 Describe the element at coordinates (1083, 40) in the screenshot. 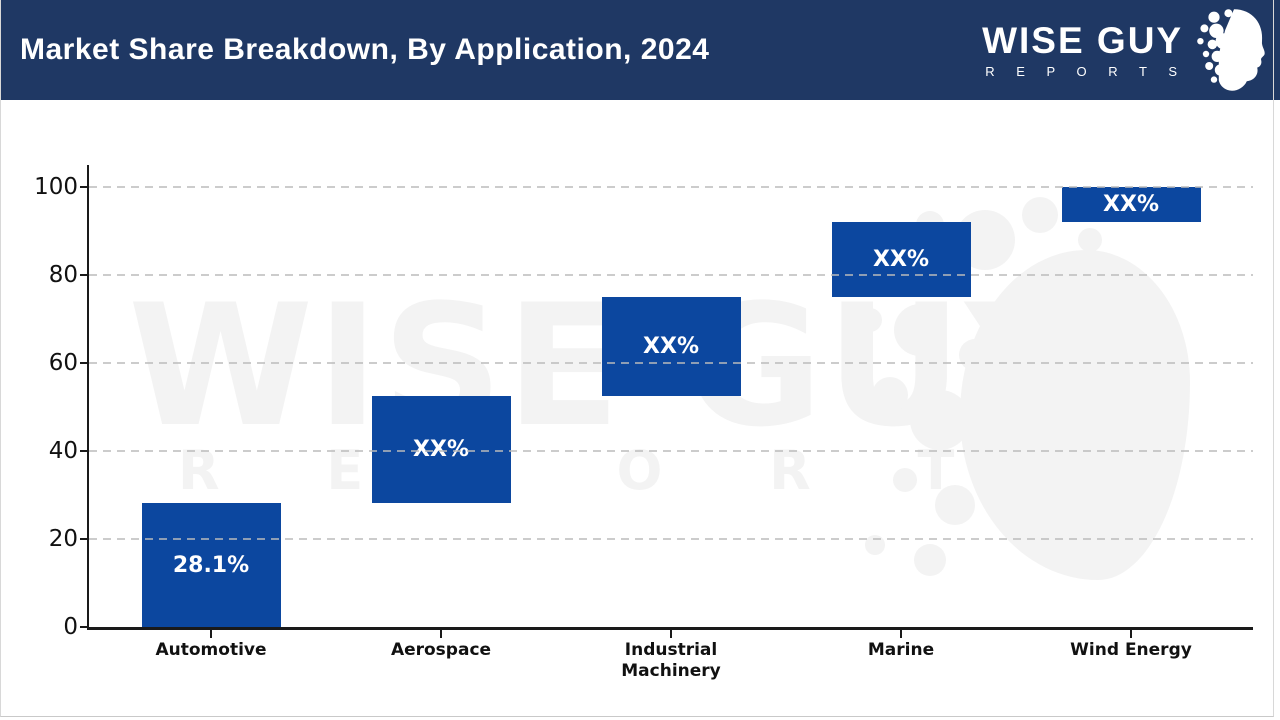

I see `brand-name: WISE GUY` at that location.